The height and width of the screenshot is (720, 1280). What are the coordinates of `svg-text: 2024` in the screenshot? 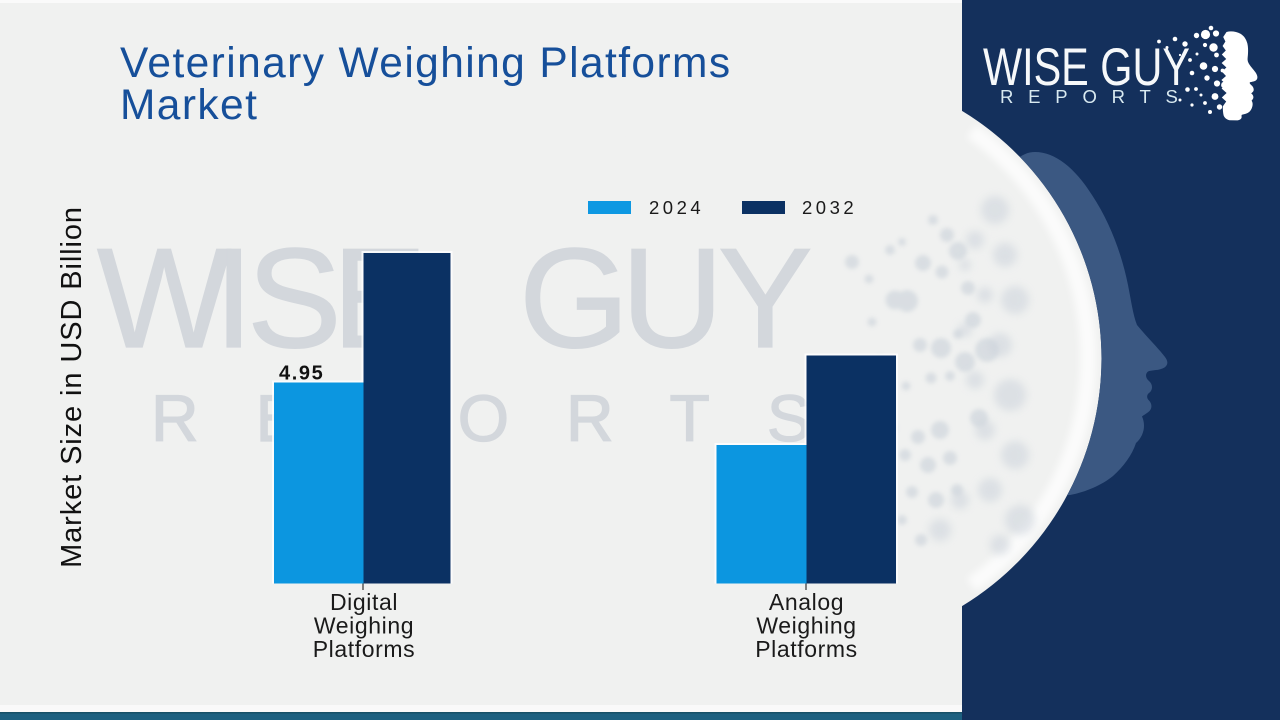 It's located at (676, 207).